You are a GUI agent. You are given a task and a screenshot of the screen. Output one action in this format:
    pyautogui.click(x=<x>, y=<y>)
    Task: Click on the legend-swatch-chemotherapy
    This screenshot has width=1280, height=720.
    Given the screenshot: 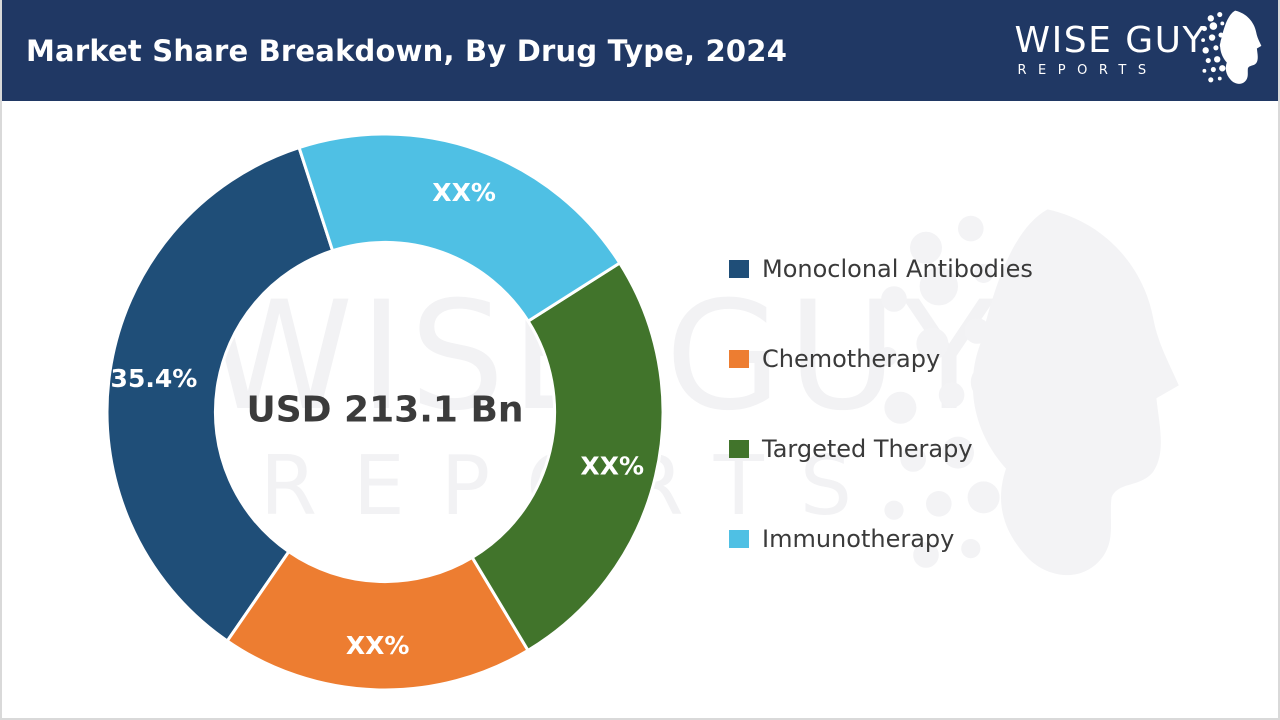 What is the action you would take?
    pyautogui.click(x=739, y=359)
    